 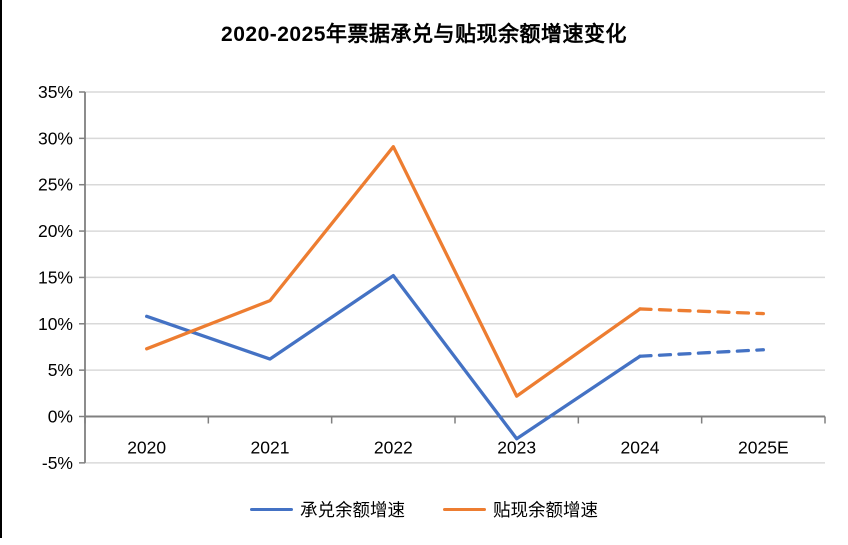 What do you see at coordinates (60, 370) in the screenshot?
I see `y-axis-label: 5%` at bounding box center [60, 370].